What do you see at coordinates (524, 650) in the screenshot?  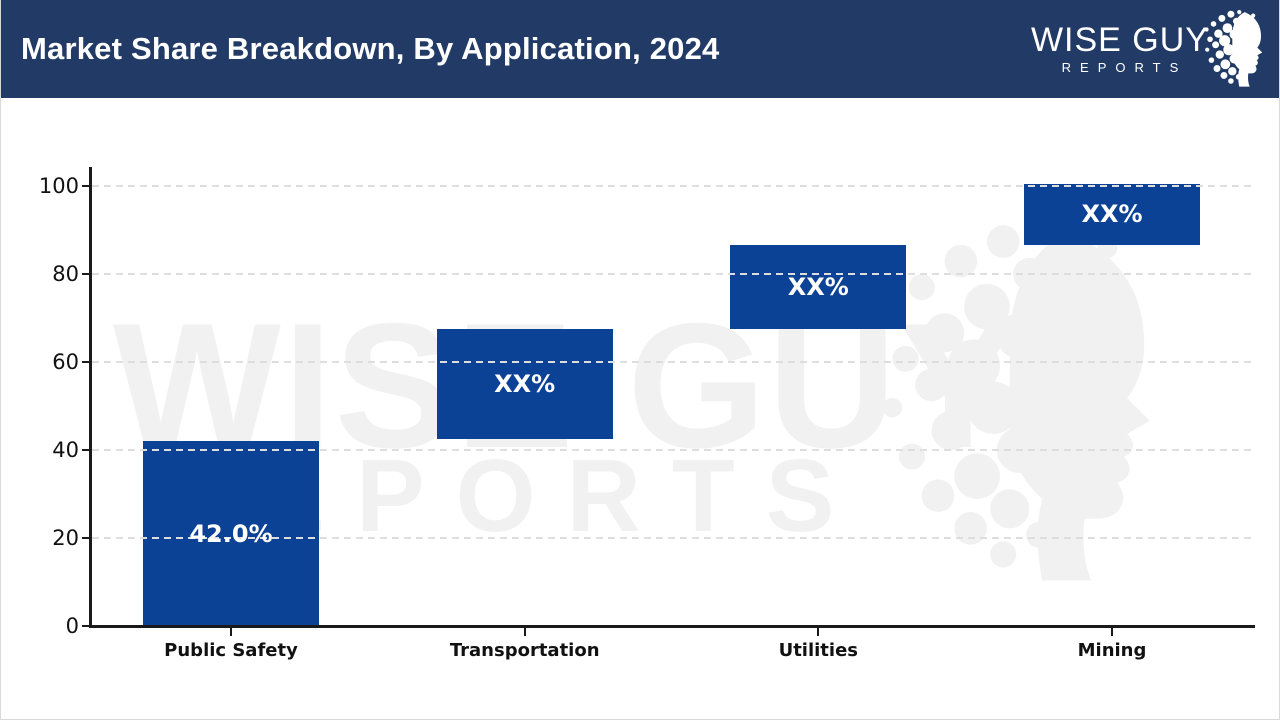 I see `x-axis-label-transportation: Transportation` at bounding box center [524, 650].